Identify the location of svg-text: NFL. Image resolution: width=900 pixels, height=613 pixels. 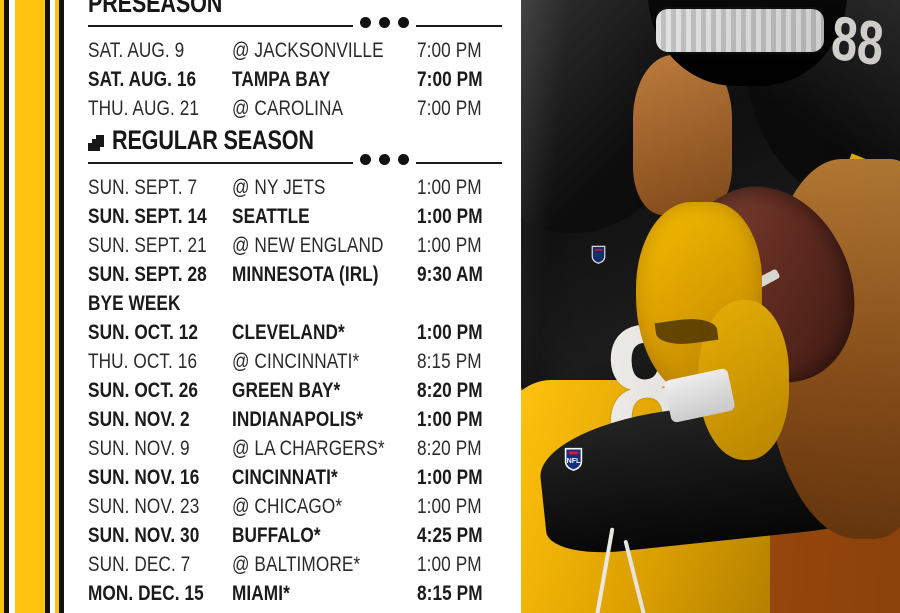
(573, 461).